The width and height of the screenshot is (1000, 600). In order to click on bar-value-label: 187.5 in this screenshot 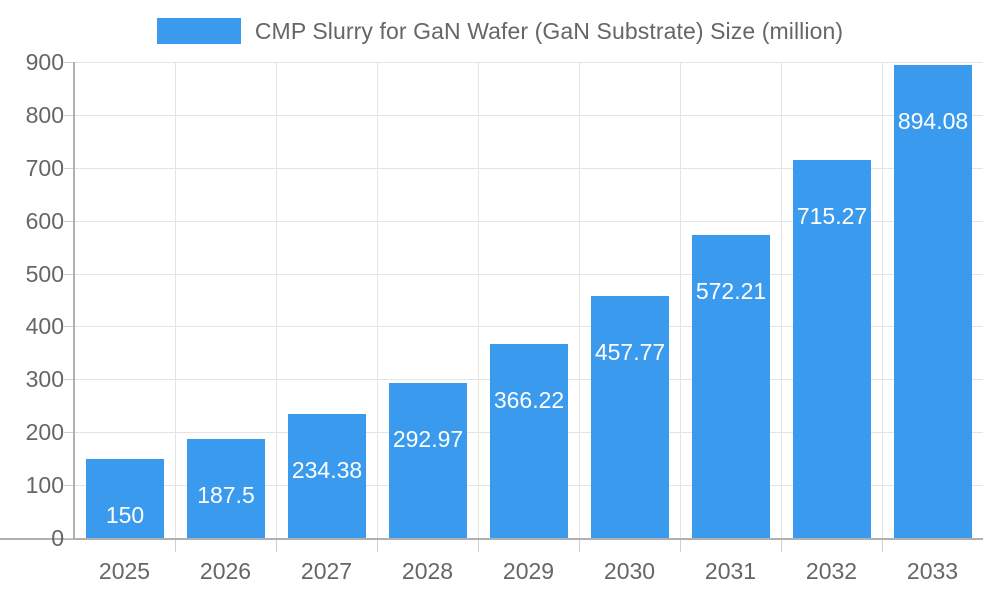, I will do `click(226, 495)`.